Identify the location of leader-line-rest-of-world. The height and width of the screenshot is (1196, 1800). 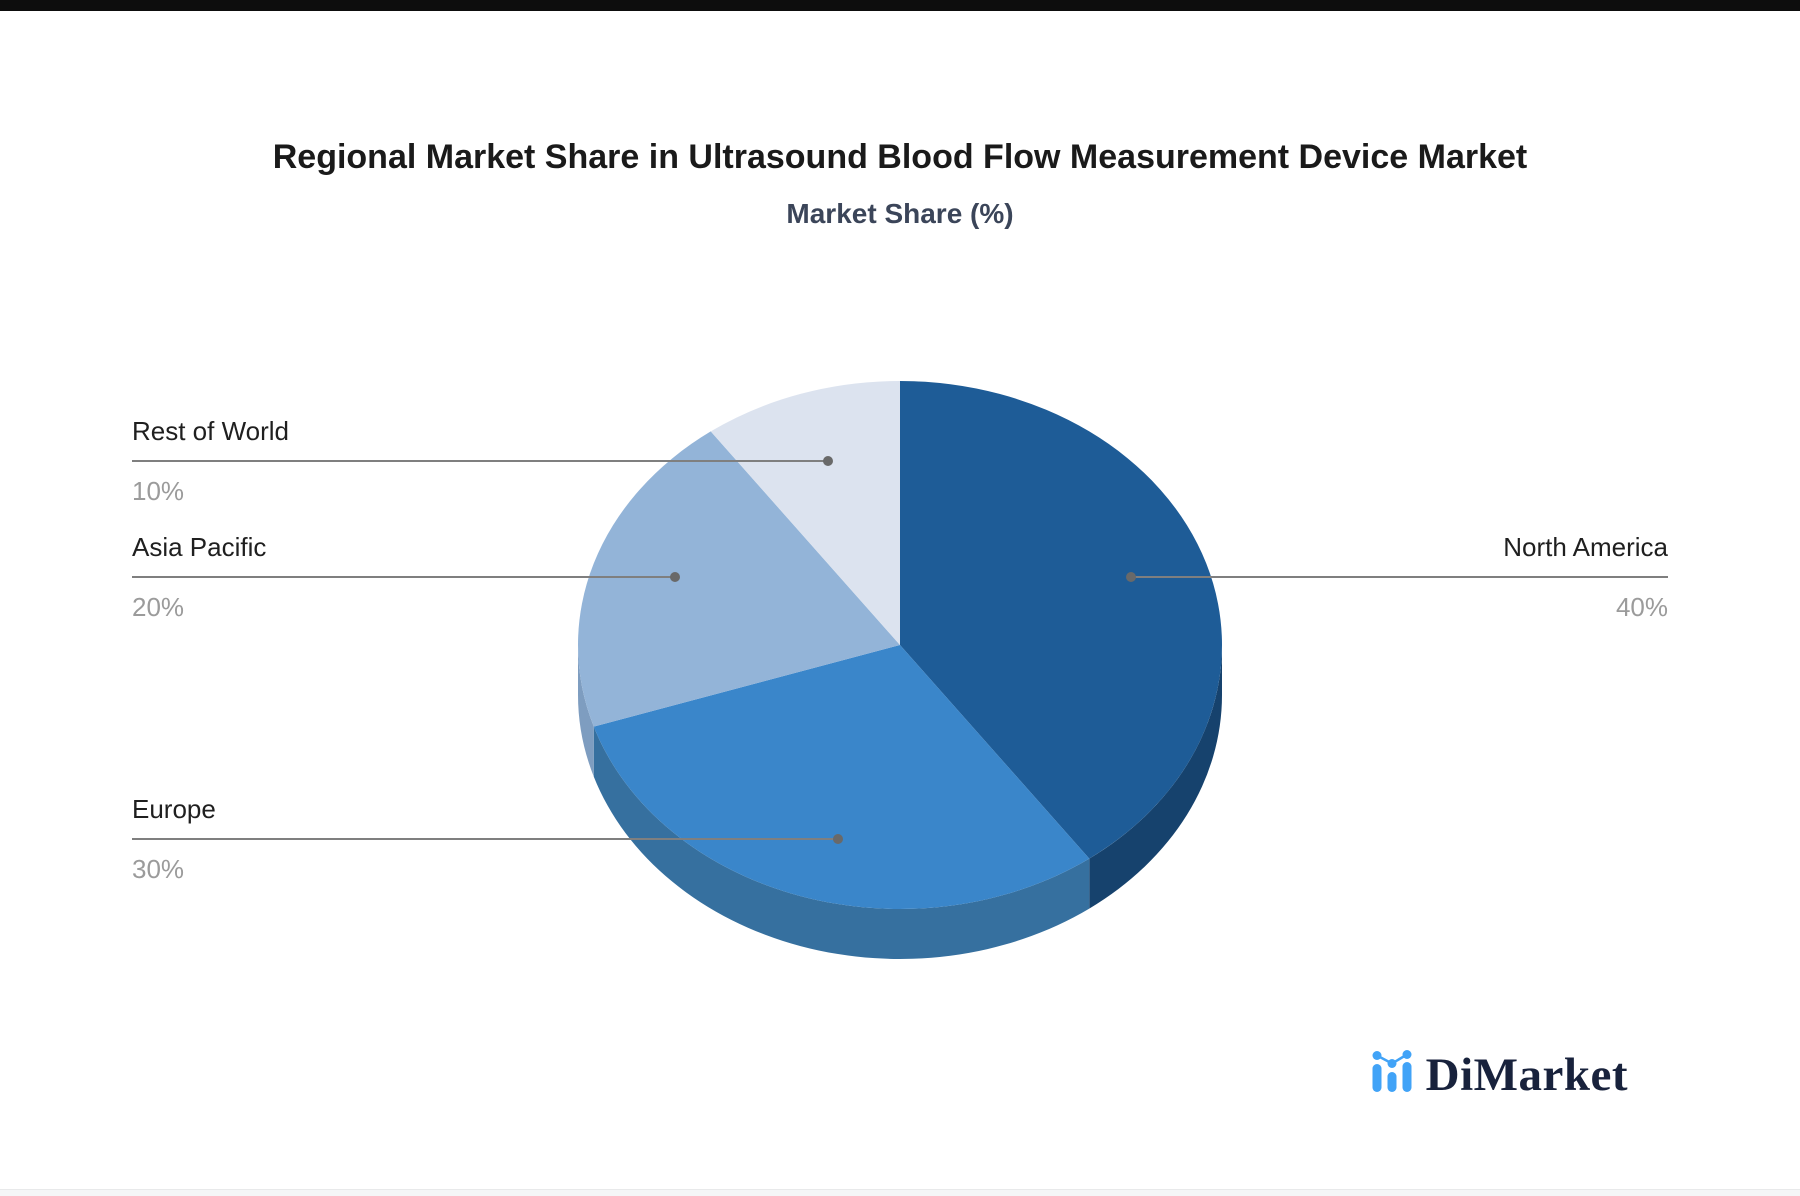
(480, 461).